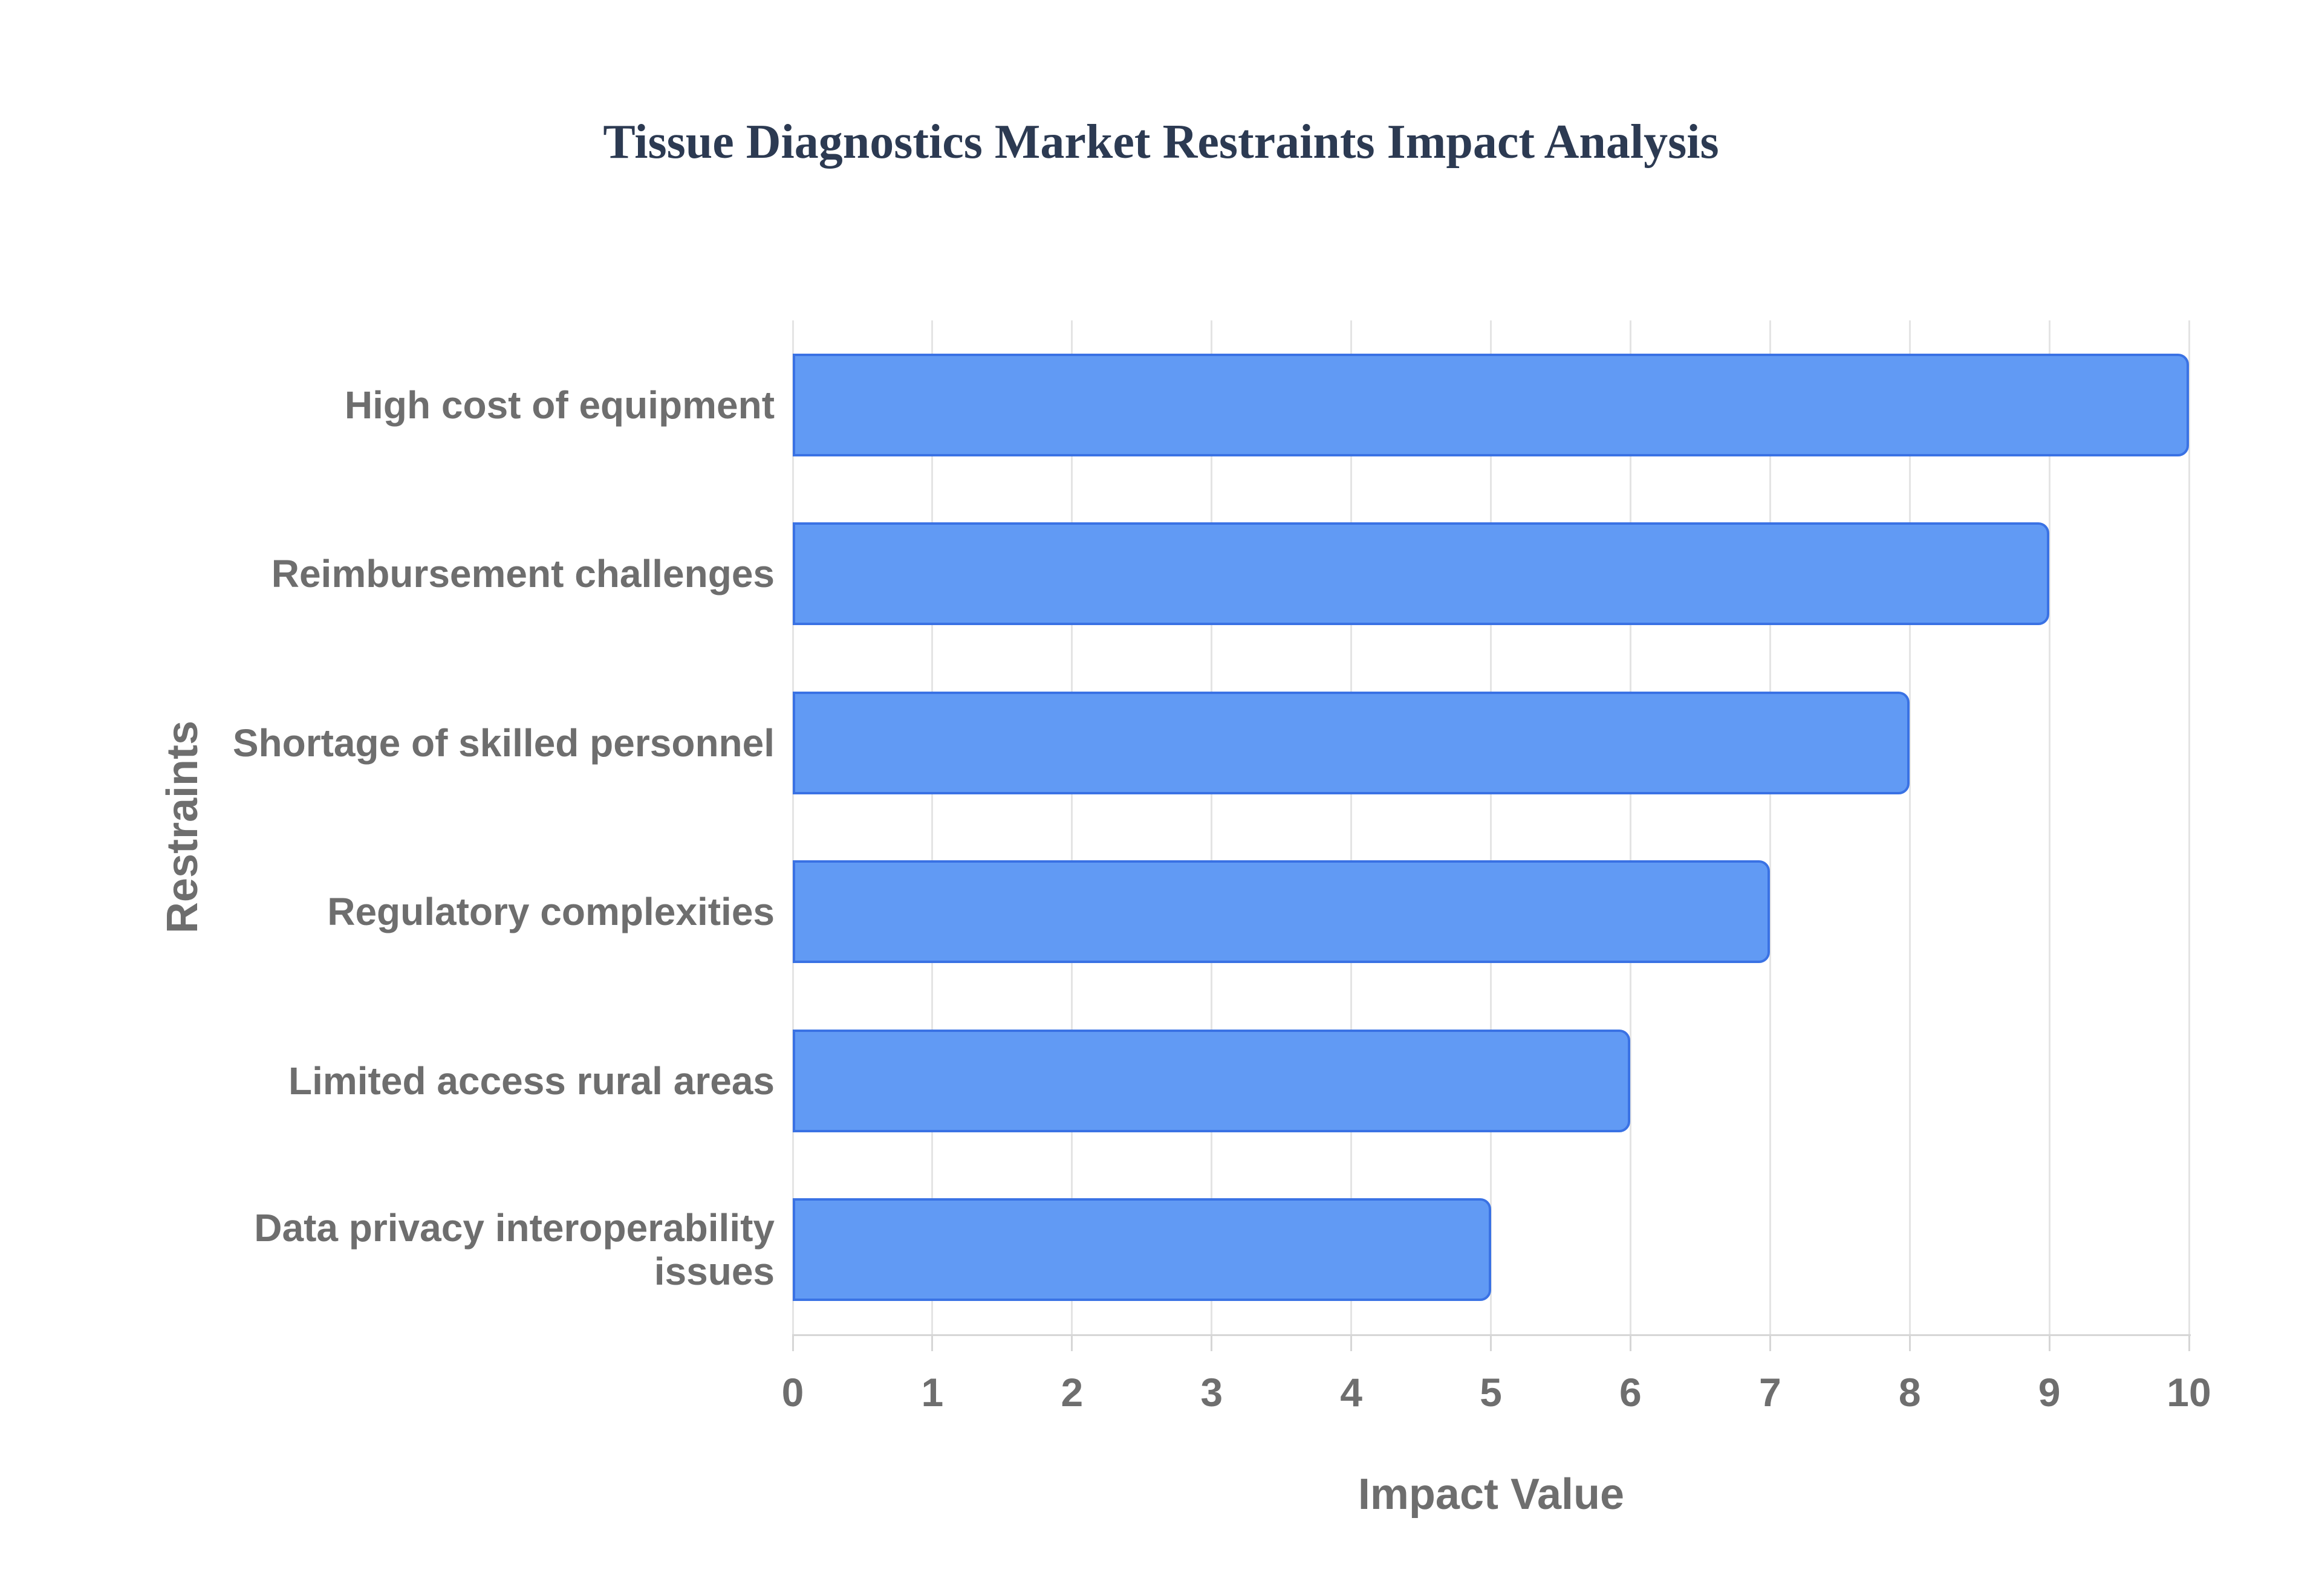 The height and width of the screenshot is (1596, 2322). What do you see at coordinates (531, 1081) in the screenshot?
I see `category-label-limited-access-rural-areas: Limited access rural areas` at bounding box center [531, 1081].